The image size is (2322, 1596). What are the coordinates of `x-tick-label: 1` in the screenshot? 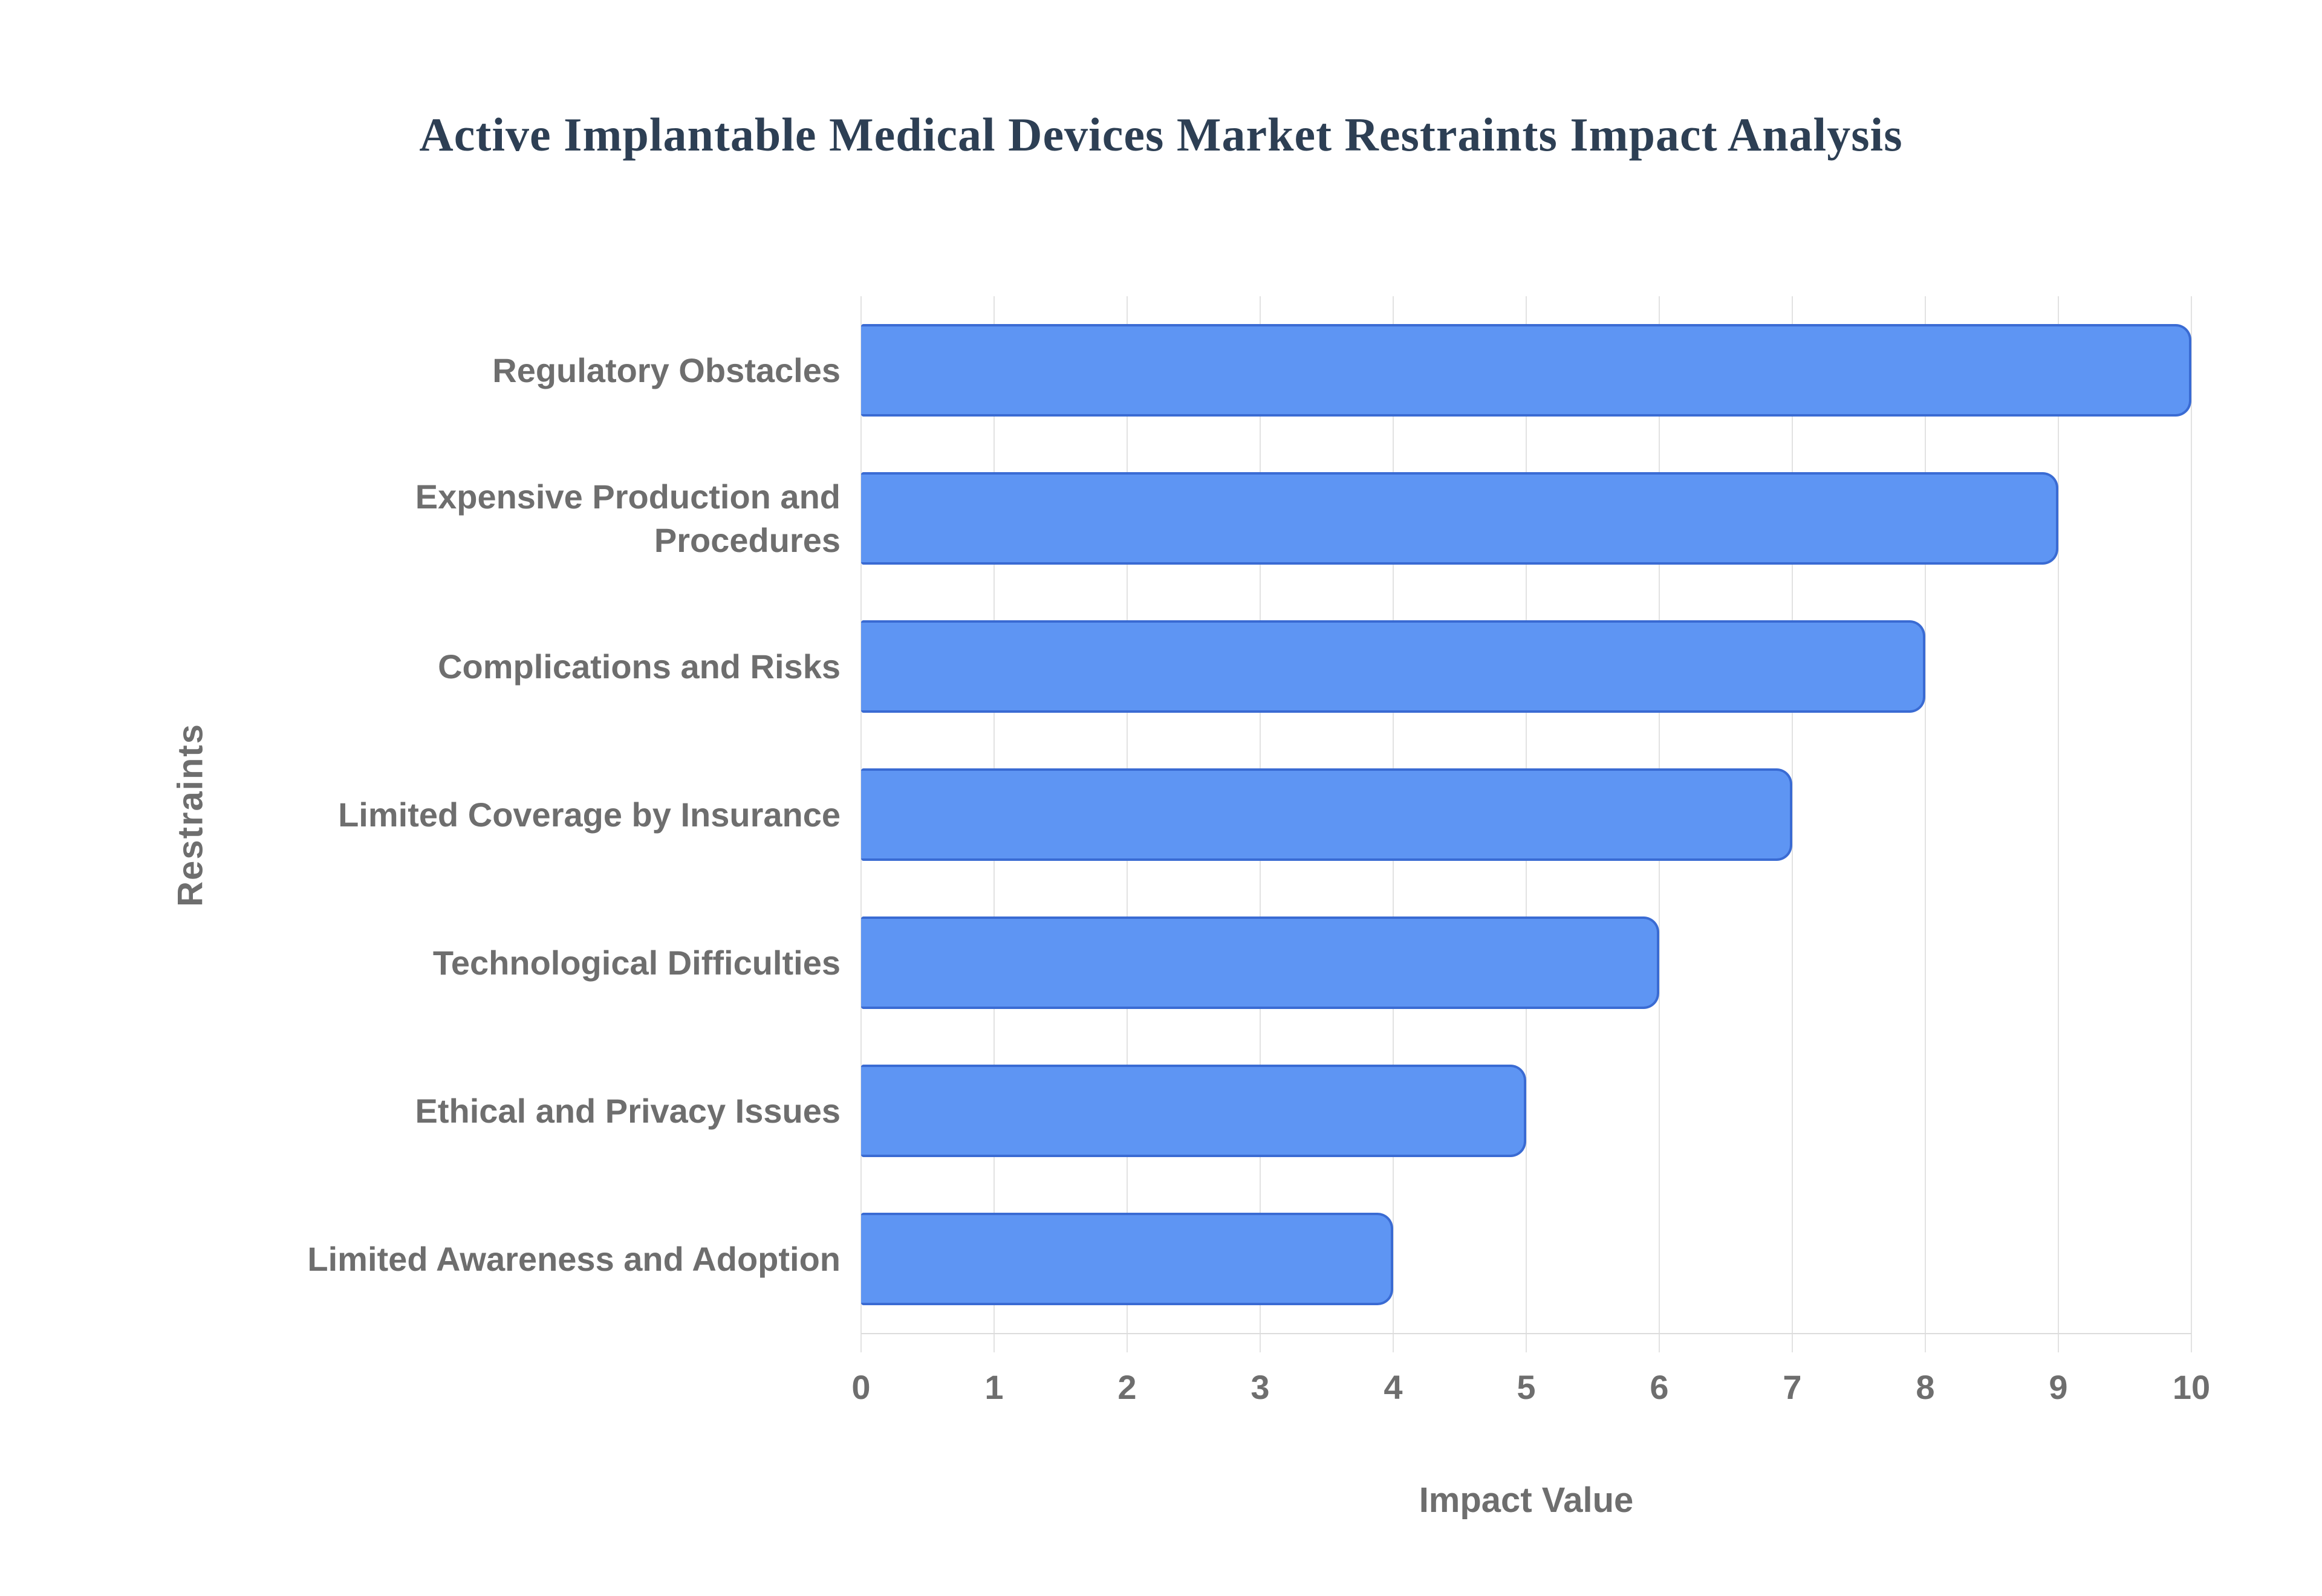 It's located at (994, 1387).